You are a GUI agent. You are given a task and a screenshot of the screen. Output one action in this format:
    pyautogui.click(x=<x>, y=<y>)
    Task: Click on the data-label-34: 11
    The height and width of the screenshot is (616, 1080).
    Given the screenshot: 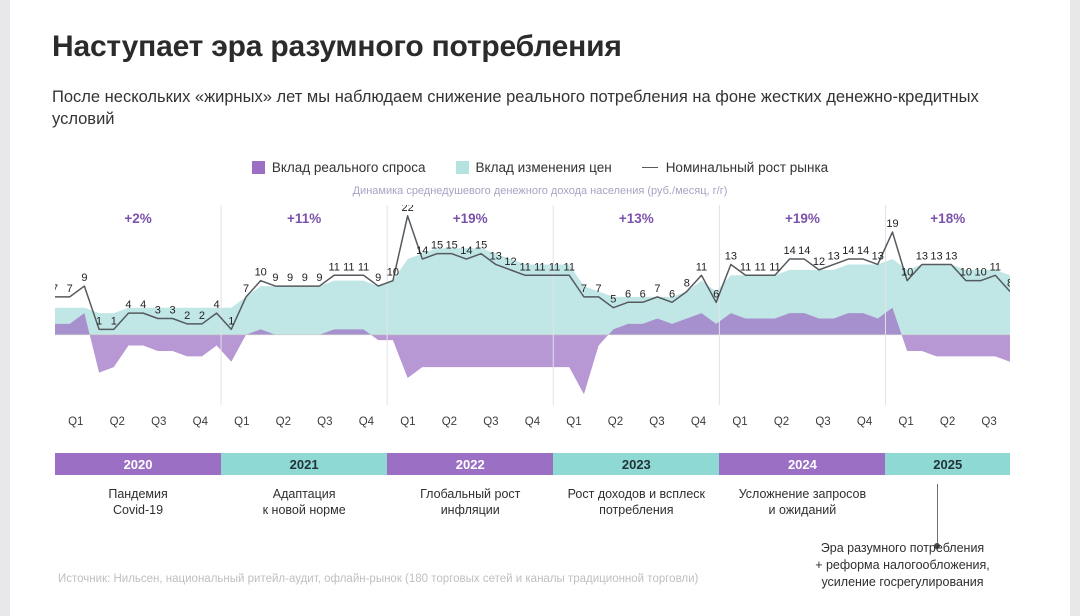 What is the action you would take?
    pyautogui.click(x=554, y=267)
    